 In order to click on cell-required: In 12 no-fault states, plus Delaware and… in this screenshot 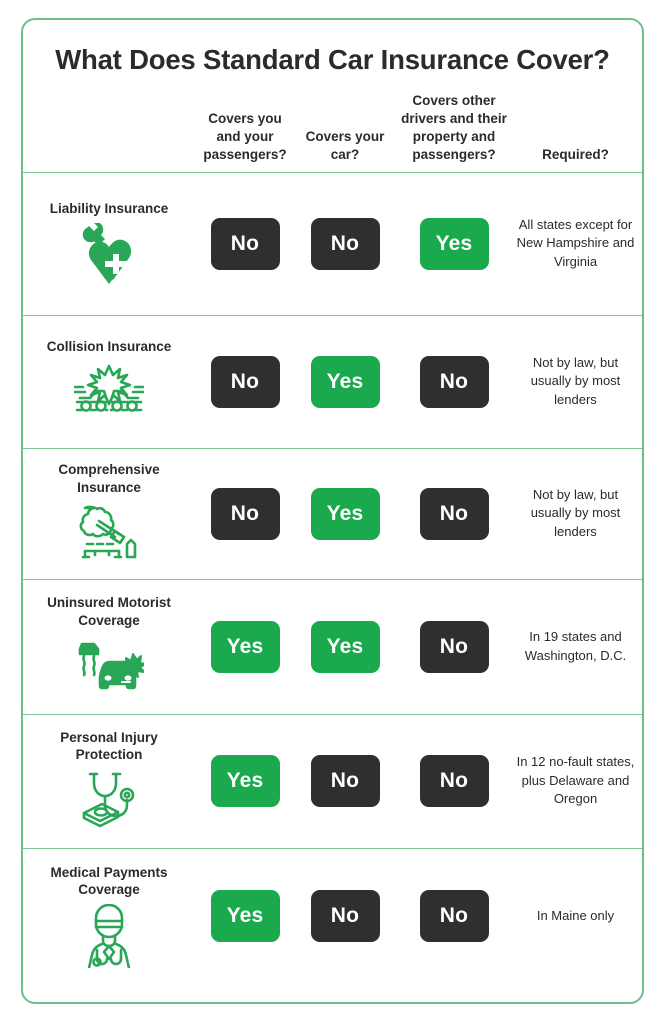, I will do `click(575, 780)`.